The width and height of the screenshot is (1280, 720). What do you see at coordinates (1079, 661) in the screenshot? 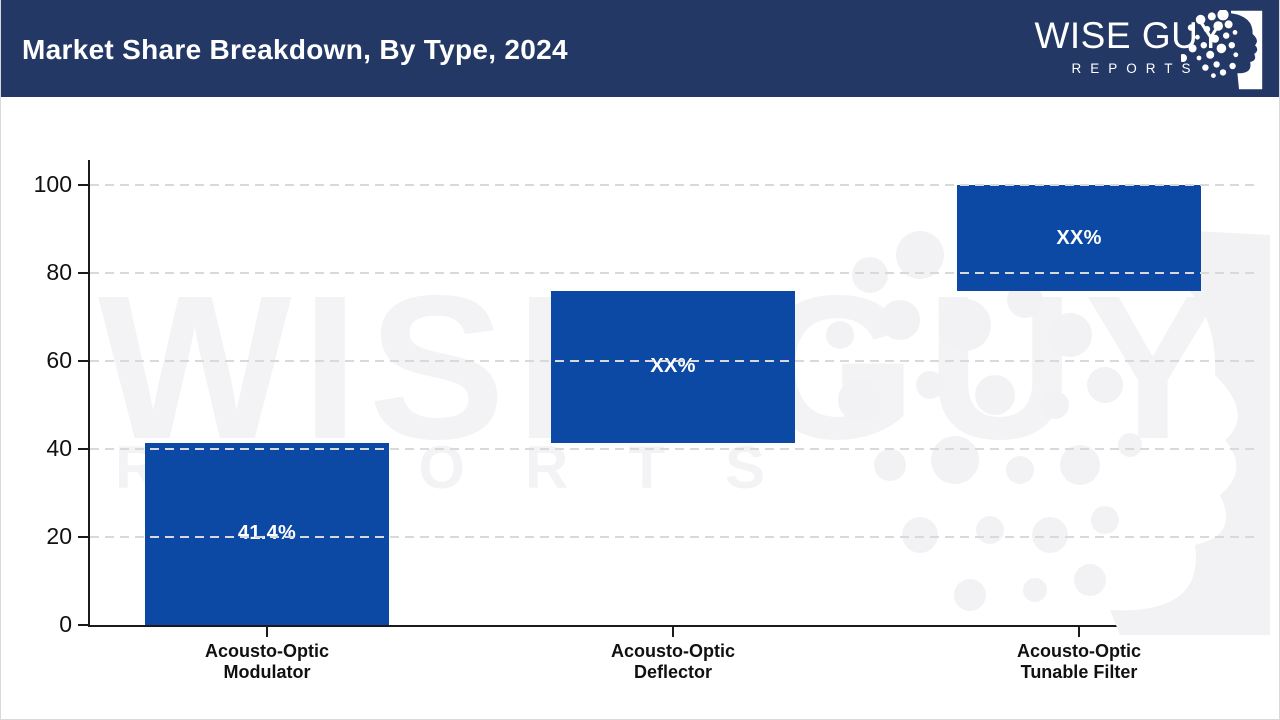
I see `x-category-label: Acousto-Optic Tunable Filter` at bounding box center [1079, 661].